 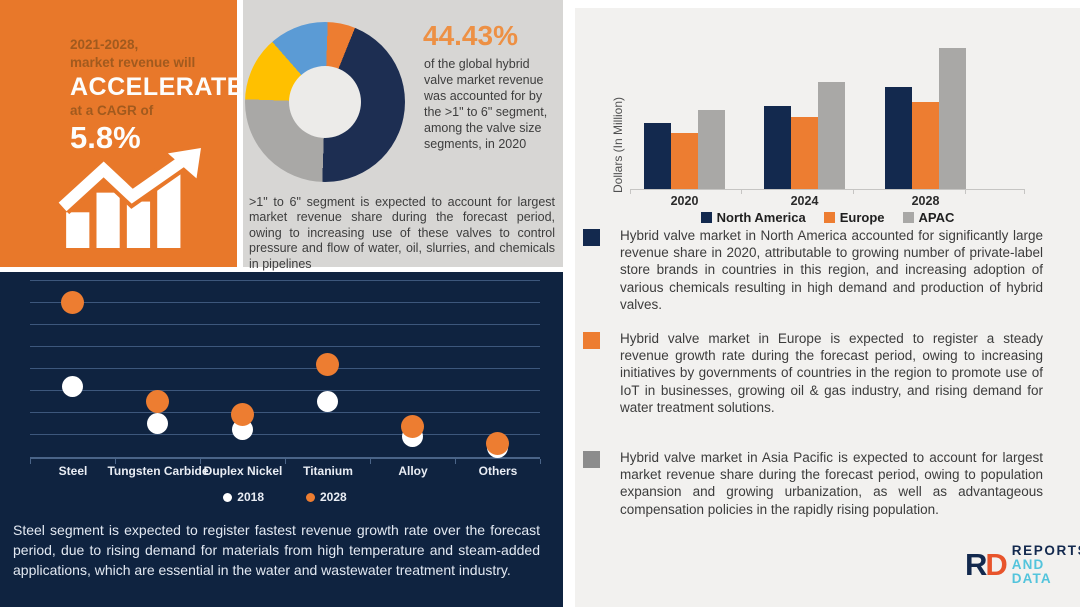 I want to click on dot-2018-tungsten-carbide, so click(x=157, y=423).